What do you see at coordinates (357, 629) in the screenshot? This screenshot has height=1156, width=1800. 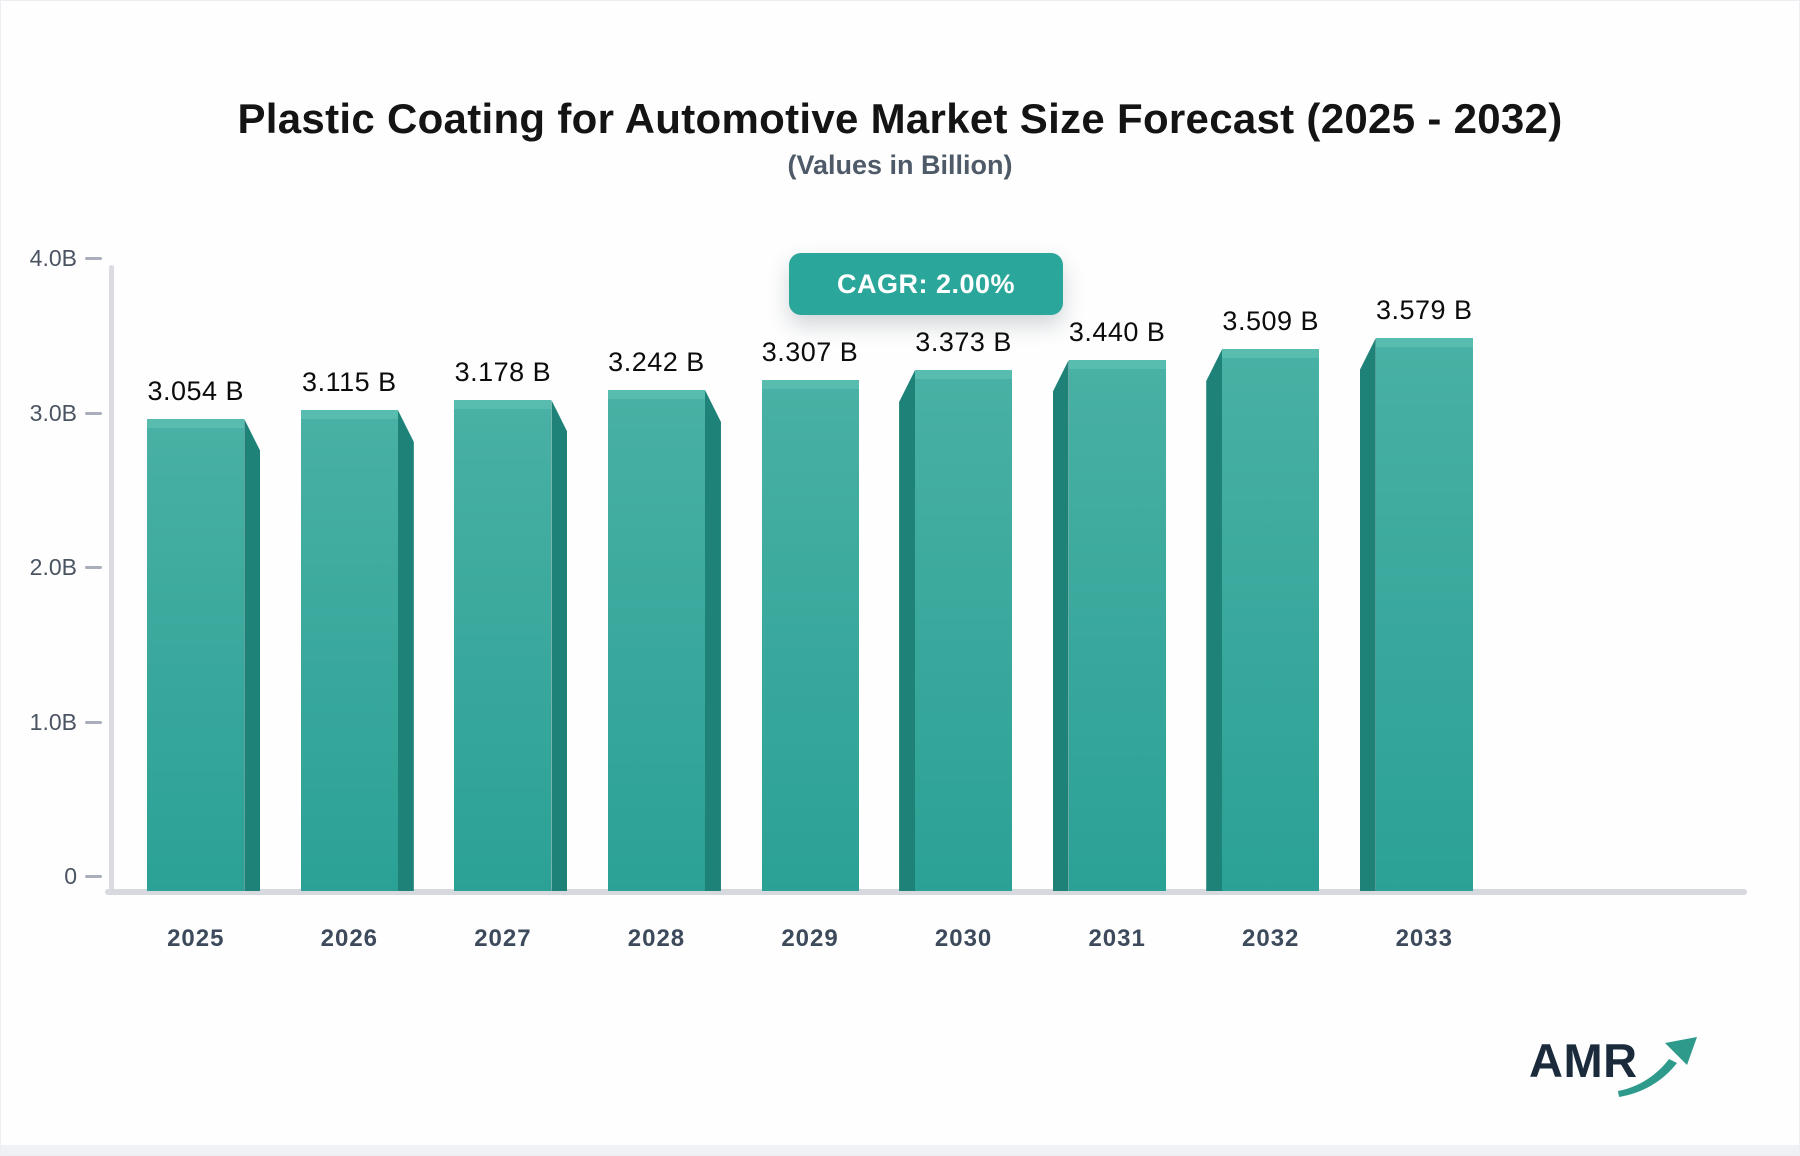 I see `bar-2026: 3.115 B` at bounding box center [357, 629].